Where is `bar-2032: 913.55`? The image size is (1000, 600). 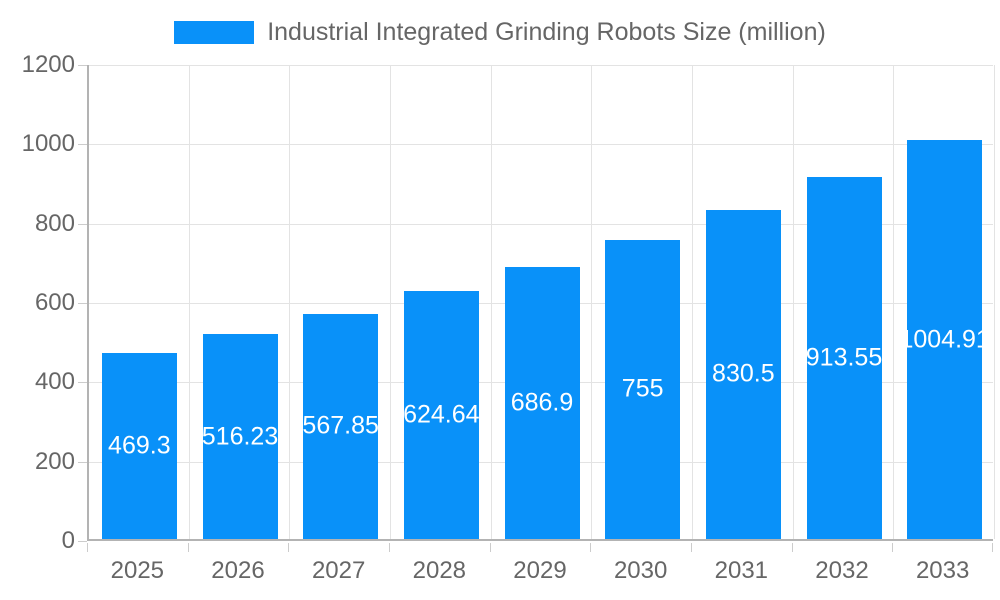
bar-2032: 913.55 is located at coordinates (844, 357).